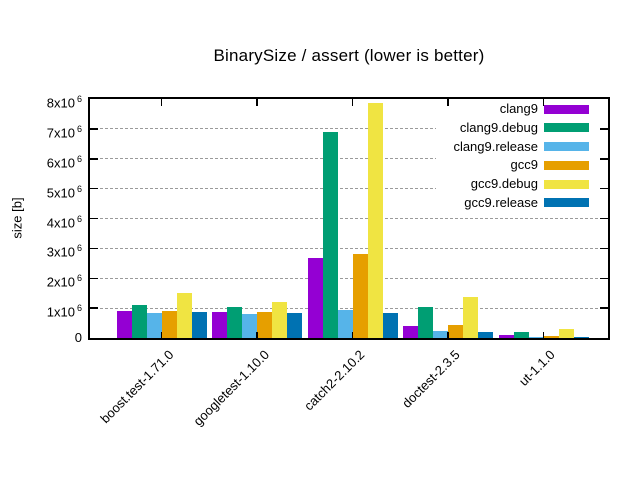  What do you see at coordinates (64, 102) in the screenshot?
I see `y-tick-label: 8x10 6` at bounding box center [64, 102].